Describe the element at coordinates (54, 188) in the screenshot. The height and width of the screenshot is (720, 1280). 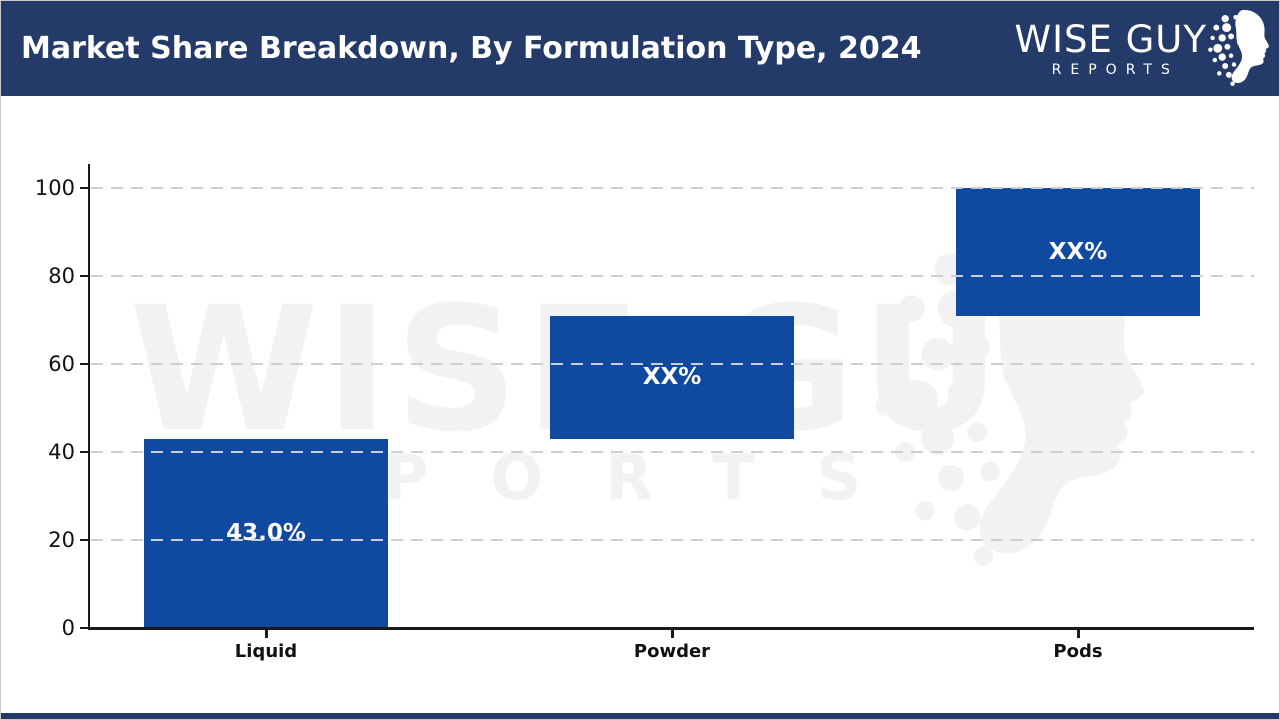
I see `y-tick-label-100: 100` at that location.